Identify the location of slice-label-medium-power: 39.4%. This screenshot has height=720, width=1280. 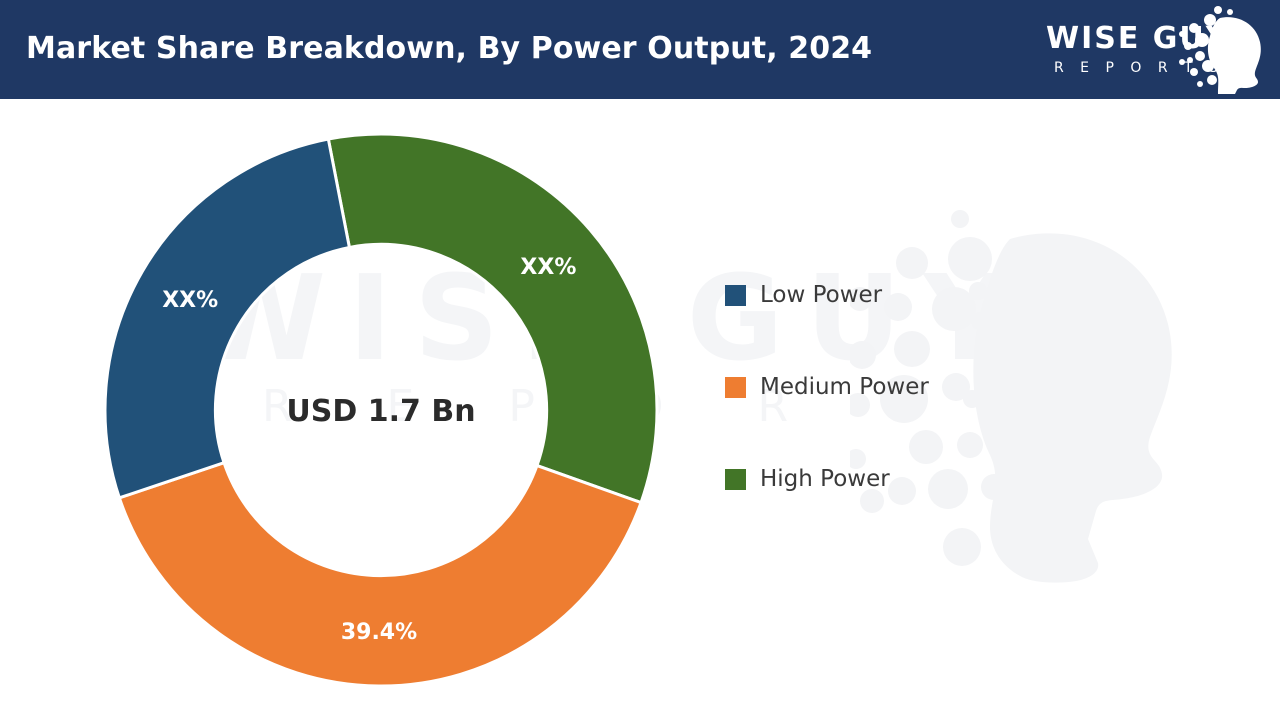
(379, 632).